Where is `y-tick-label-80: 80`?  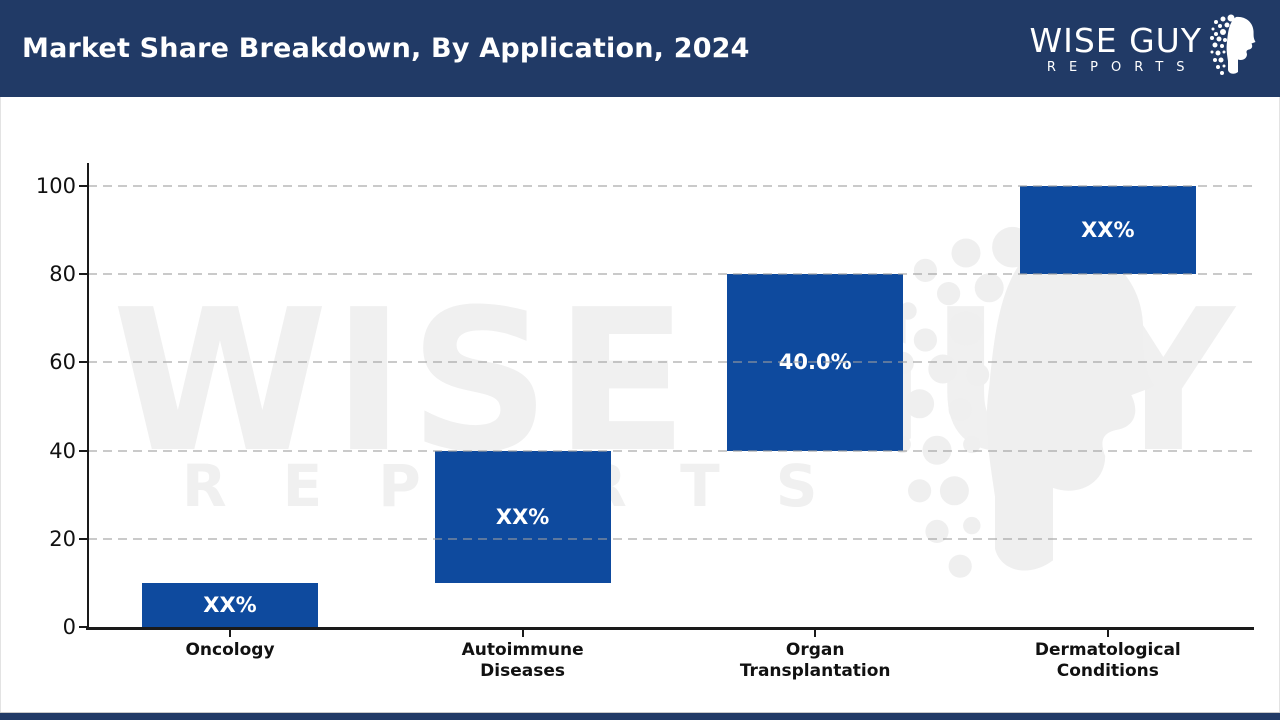
y-tick-label-80: 80 is located at coordinates (62, 274).